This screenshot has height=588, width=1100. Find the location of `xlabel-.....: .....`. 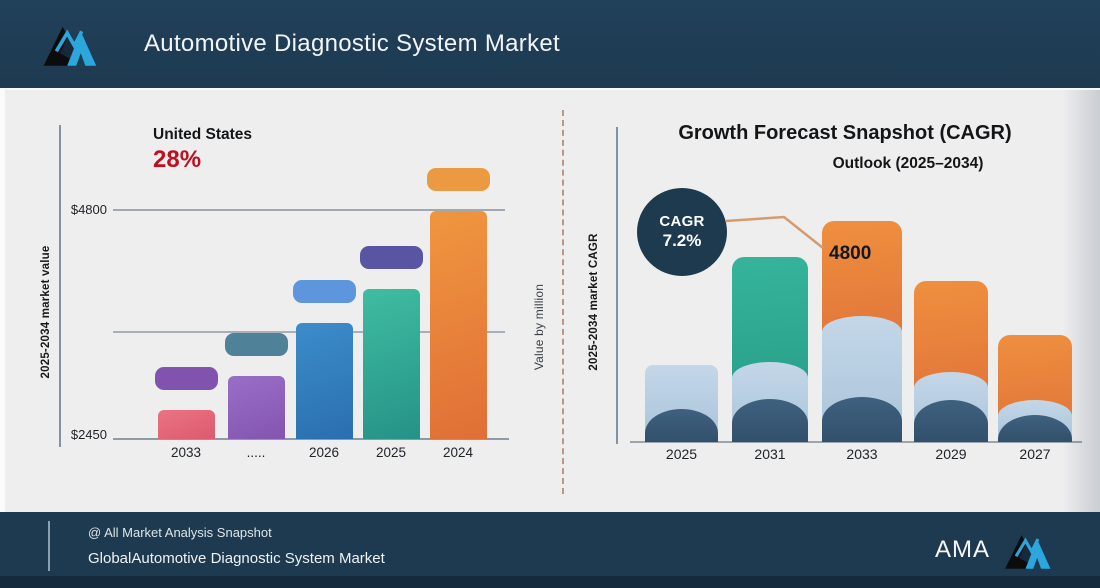

xlabel-.....: ..... is located at coordinates (256, 452).